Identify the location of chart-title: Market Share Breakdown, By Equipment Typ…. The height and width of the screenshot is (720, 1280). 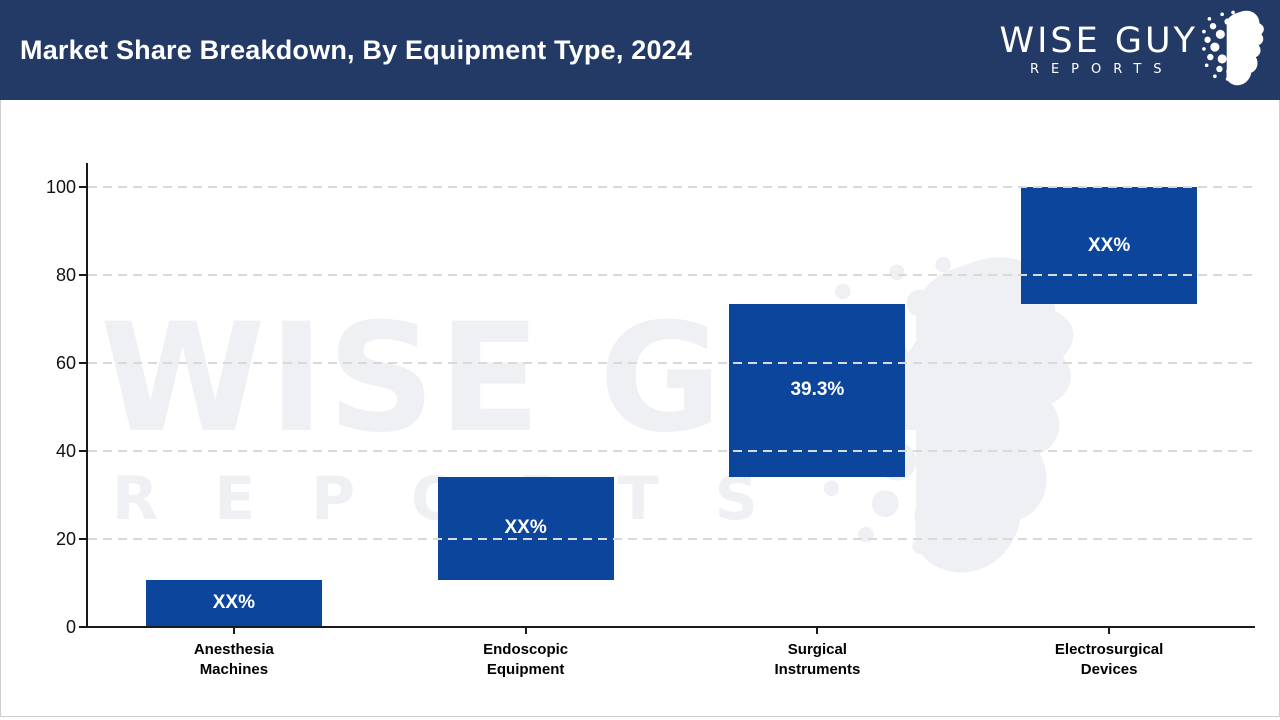
(356, 49).